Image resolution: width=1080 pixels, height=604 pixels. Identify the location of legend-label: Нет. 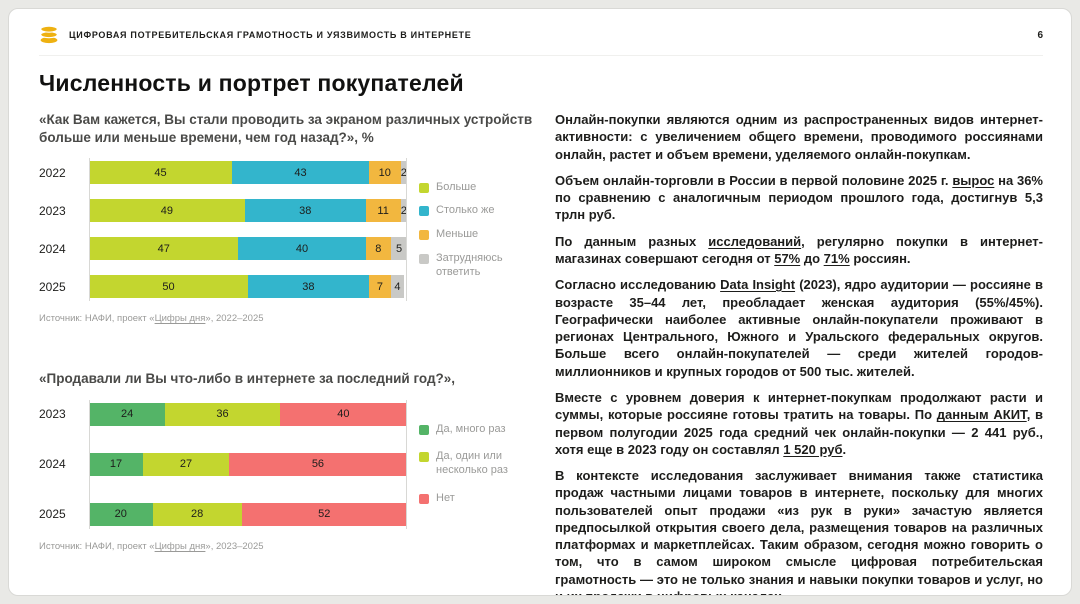
(445, 497).